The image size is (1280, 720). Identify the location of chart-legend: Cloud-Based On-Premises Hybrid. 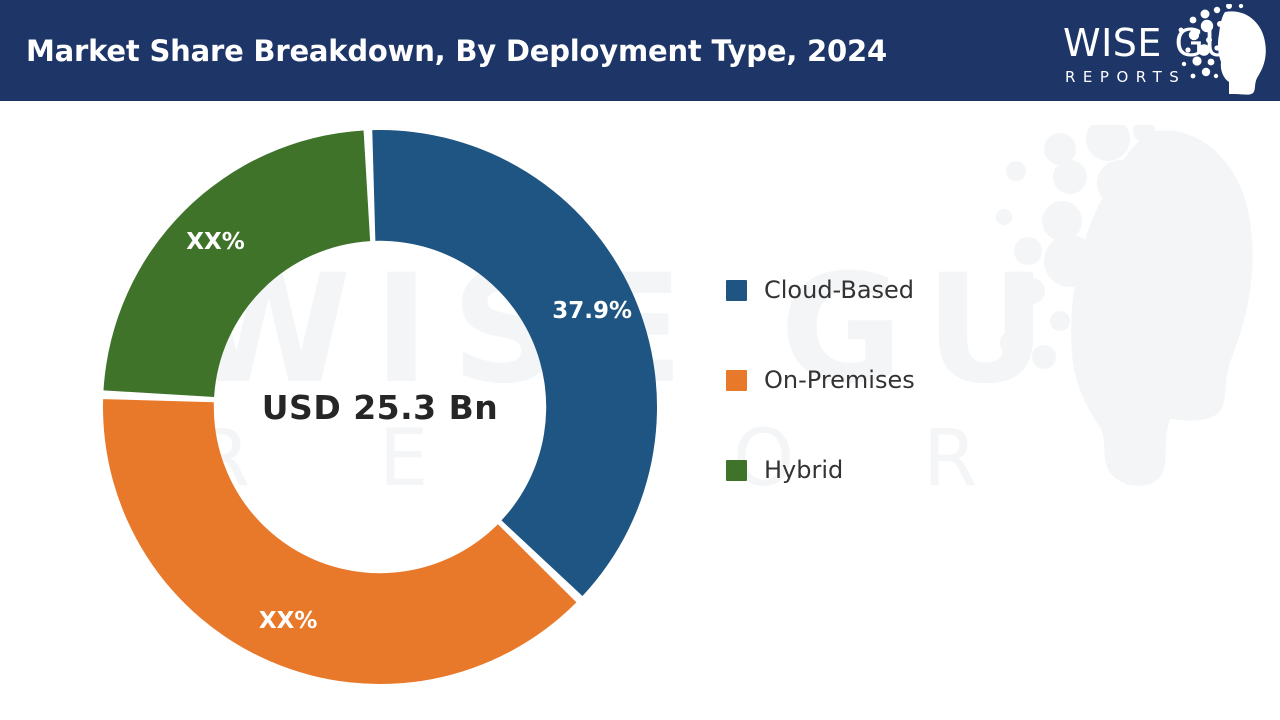
(876, 380).